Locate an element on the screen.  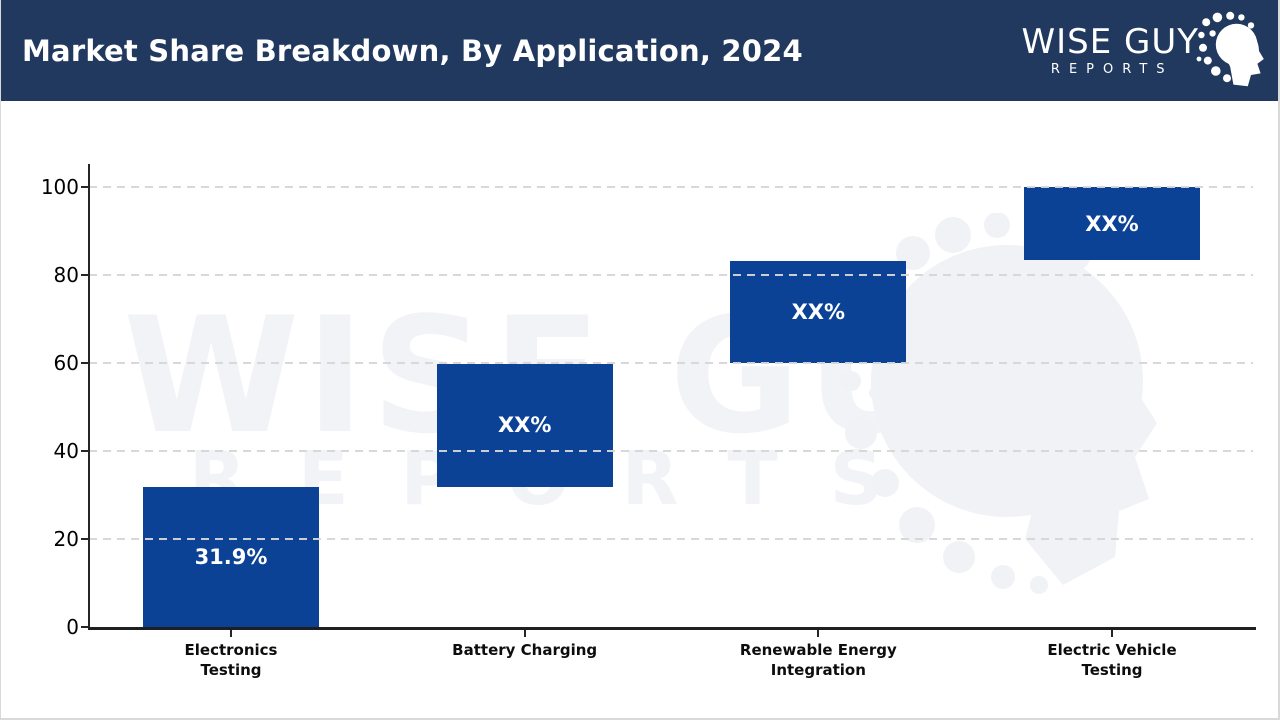
y-tick-label-20: 20 is located at coordinates (66, 539).